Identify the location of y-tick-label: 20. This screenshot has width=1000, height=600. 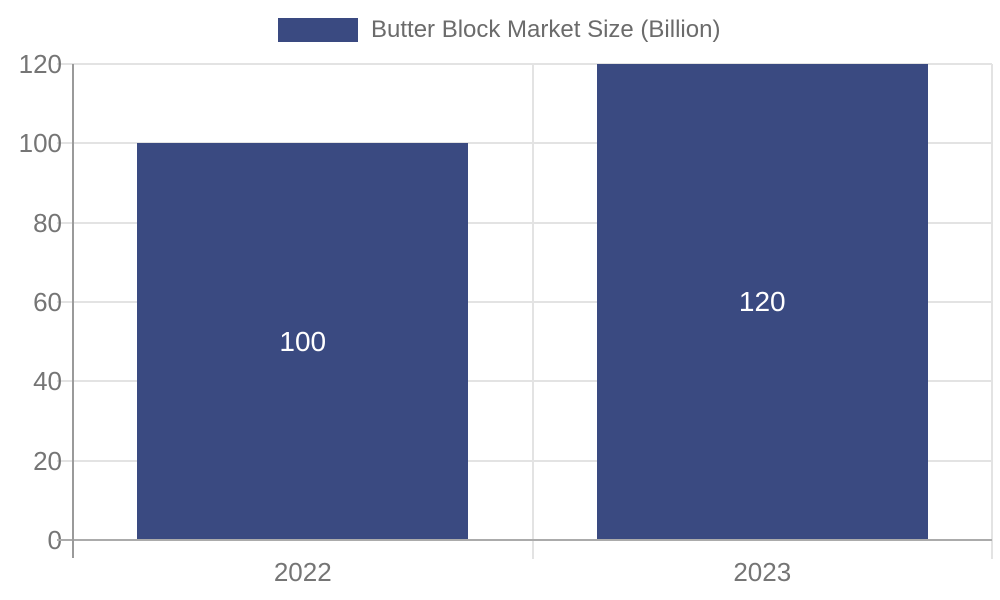
(47, 460).